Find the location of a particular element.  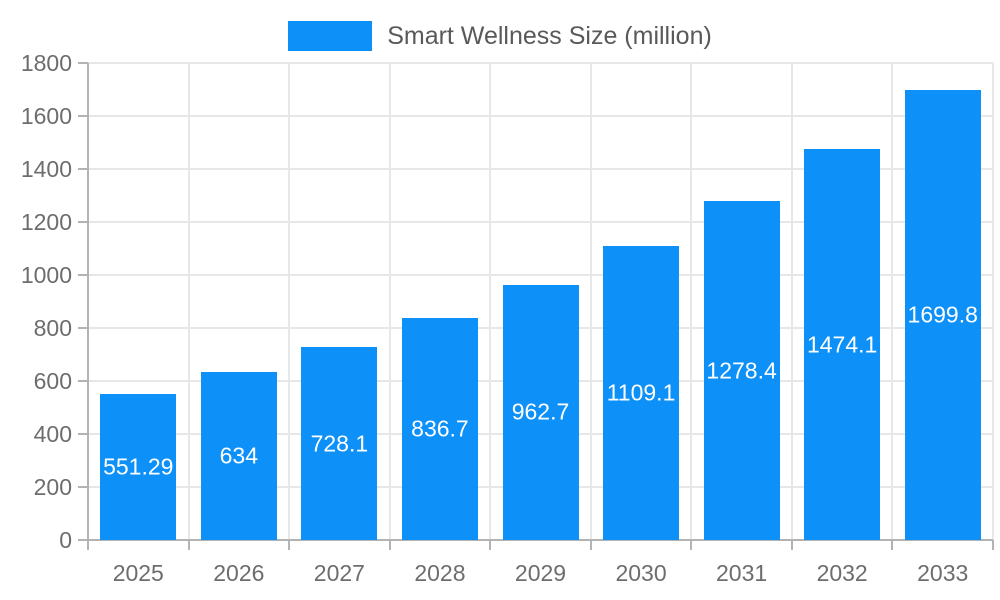

bar-2033: 1699.8 is located at coordinates (942, 314).